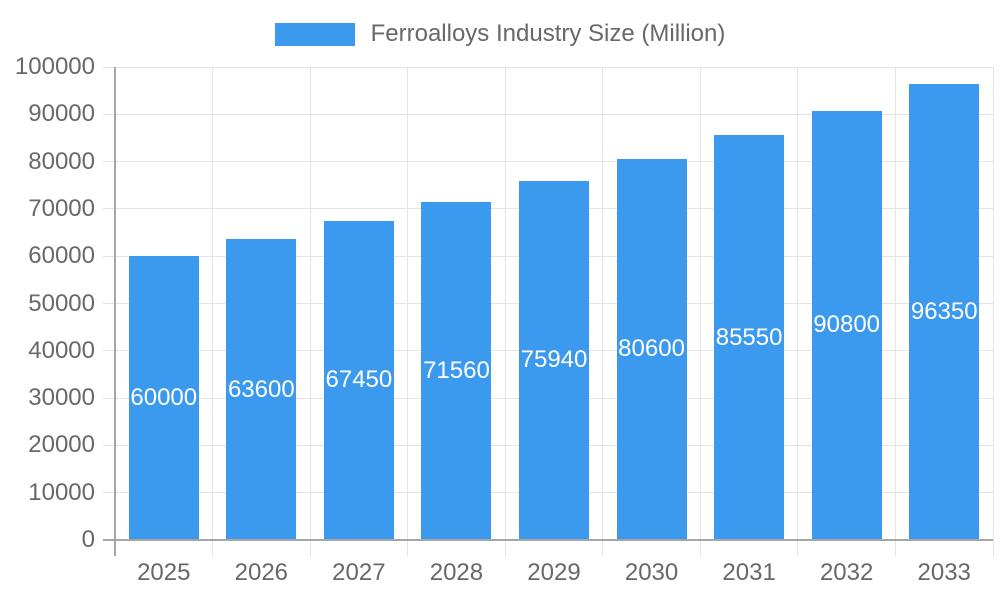  I want to click on x-axis-label: 2025, so click(164, 572).